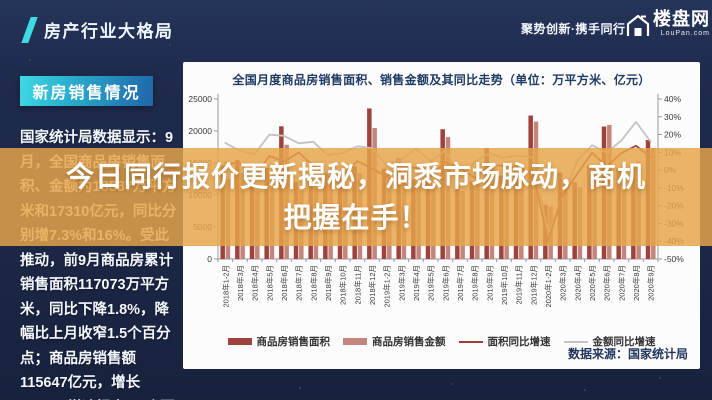  Describe the element at coordinates (109, 31) in the screenshot. I see `page-title: 房产行业大格局` at that location.